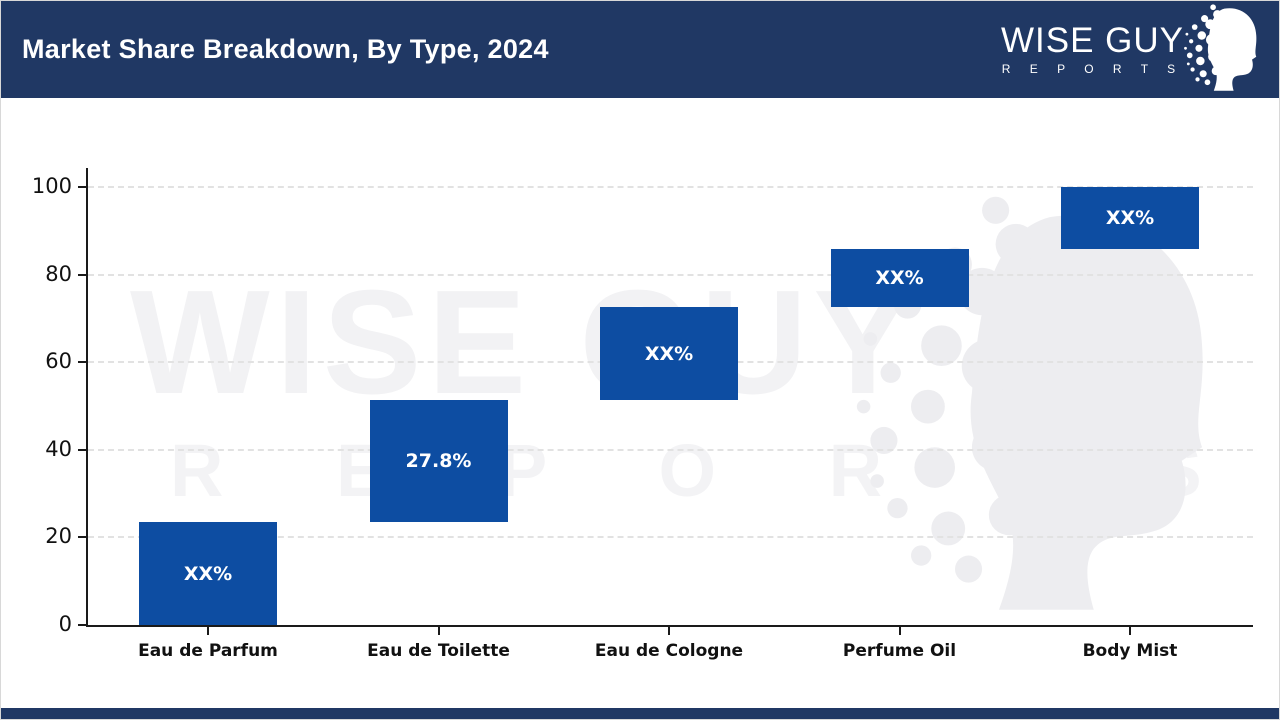 The height and width of the screenshot is (720, 1280). I want to click on bar-2: XX%, so click(669, 353).